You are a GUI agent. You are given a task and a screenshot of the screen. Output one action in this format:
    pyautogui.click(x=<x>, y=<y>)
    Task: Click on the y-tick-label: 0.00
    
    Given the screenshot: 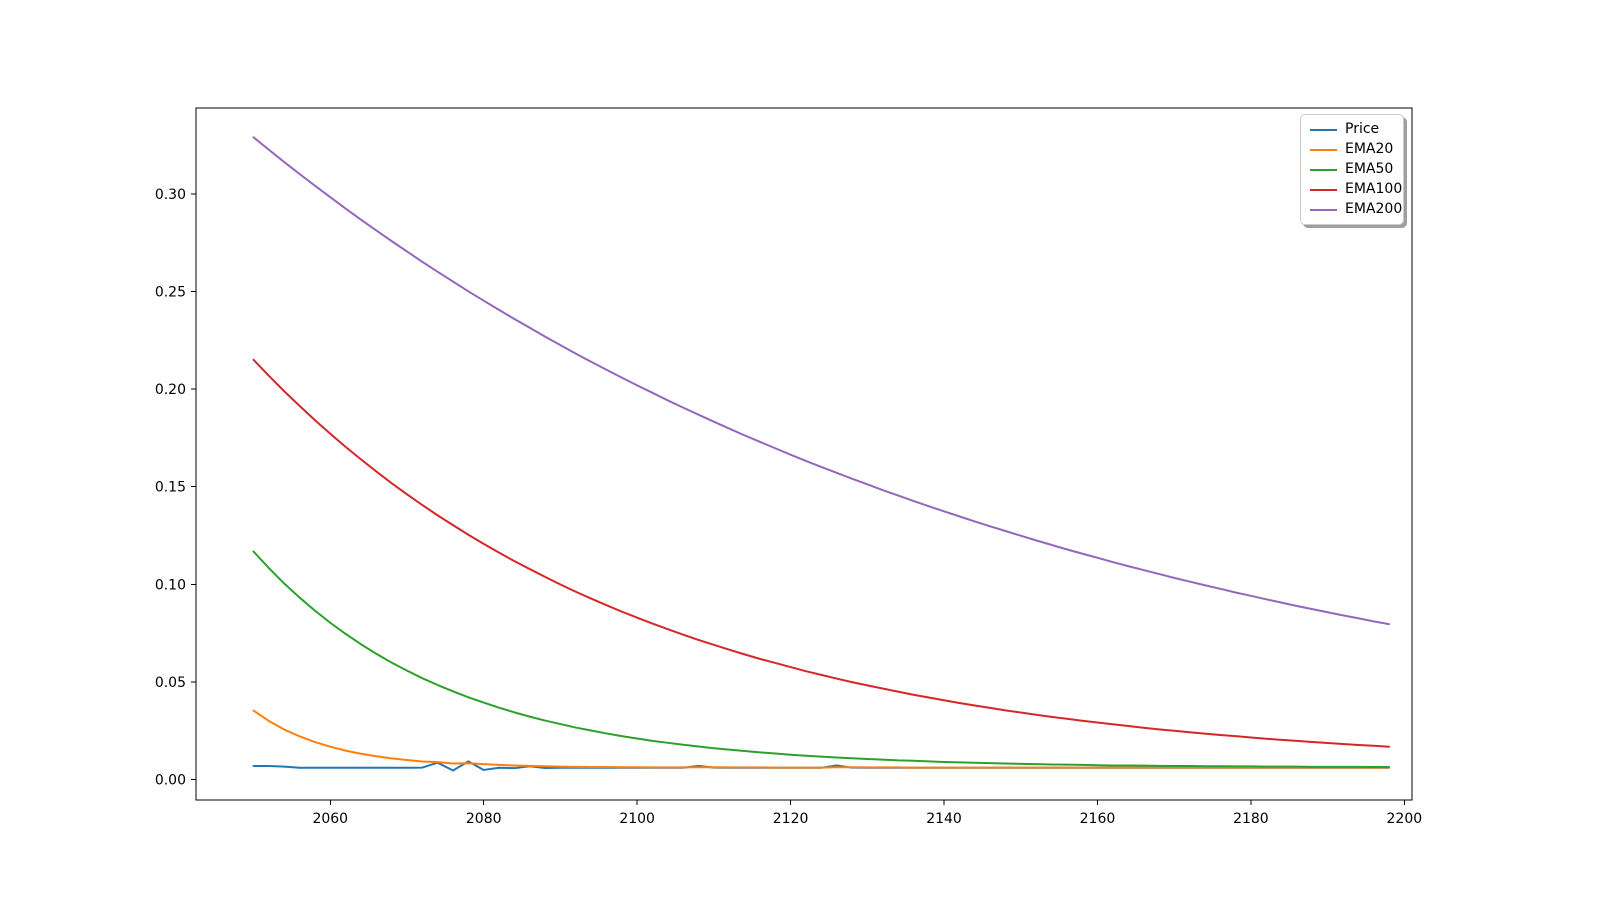 What is the action you would take?
    pyautogui.click(x=170, y=781)
    